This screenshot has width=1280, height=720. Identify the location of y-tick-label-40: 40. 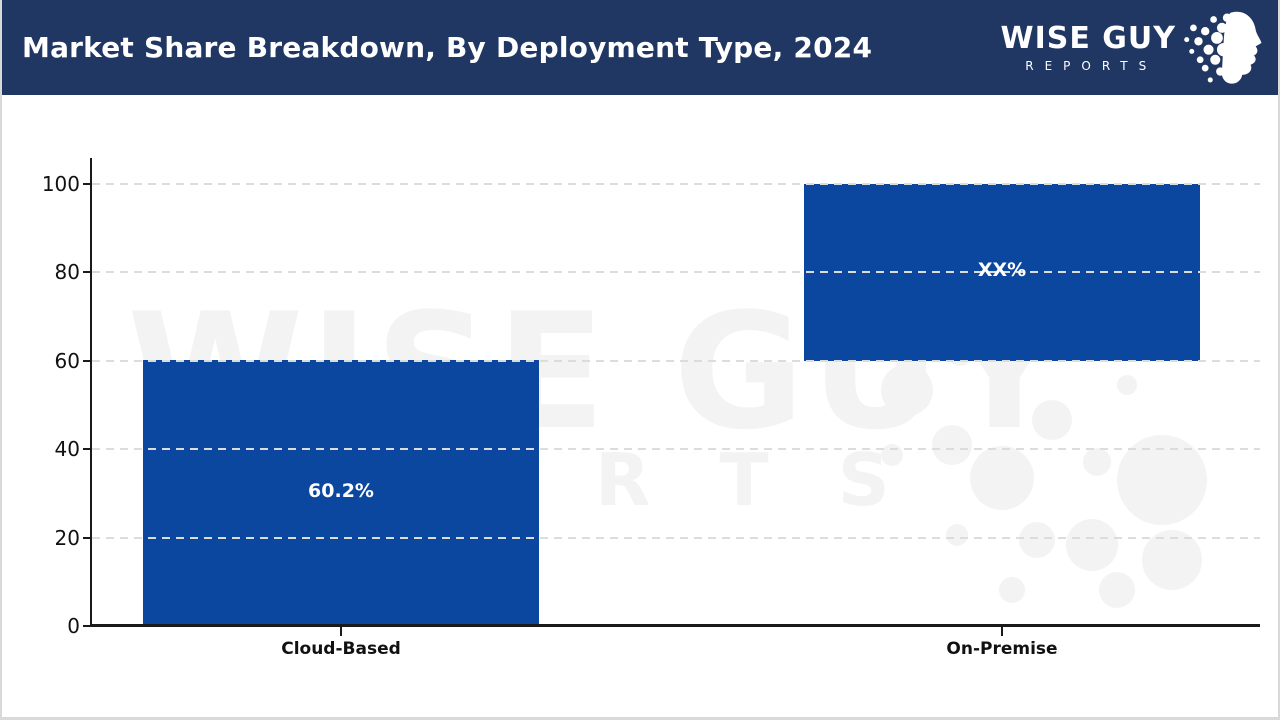
(67, 449).